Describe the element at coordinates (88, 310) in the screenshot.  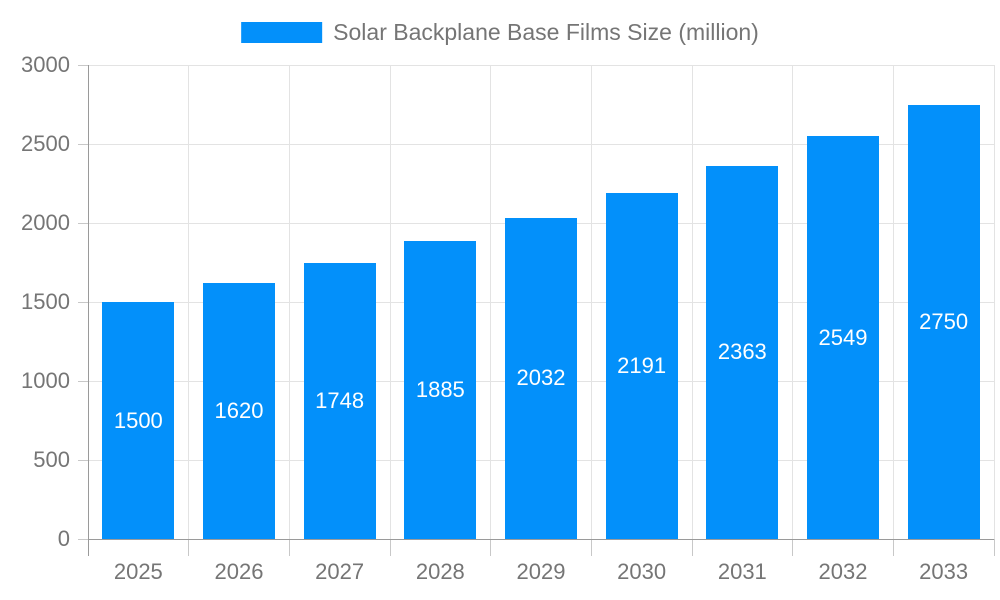
I see `y-axis-line` at that location.